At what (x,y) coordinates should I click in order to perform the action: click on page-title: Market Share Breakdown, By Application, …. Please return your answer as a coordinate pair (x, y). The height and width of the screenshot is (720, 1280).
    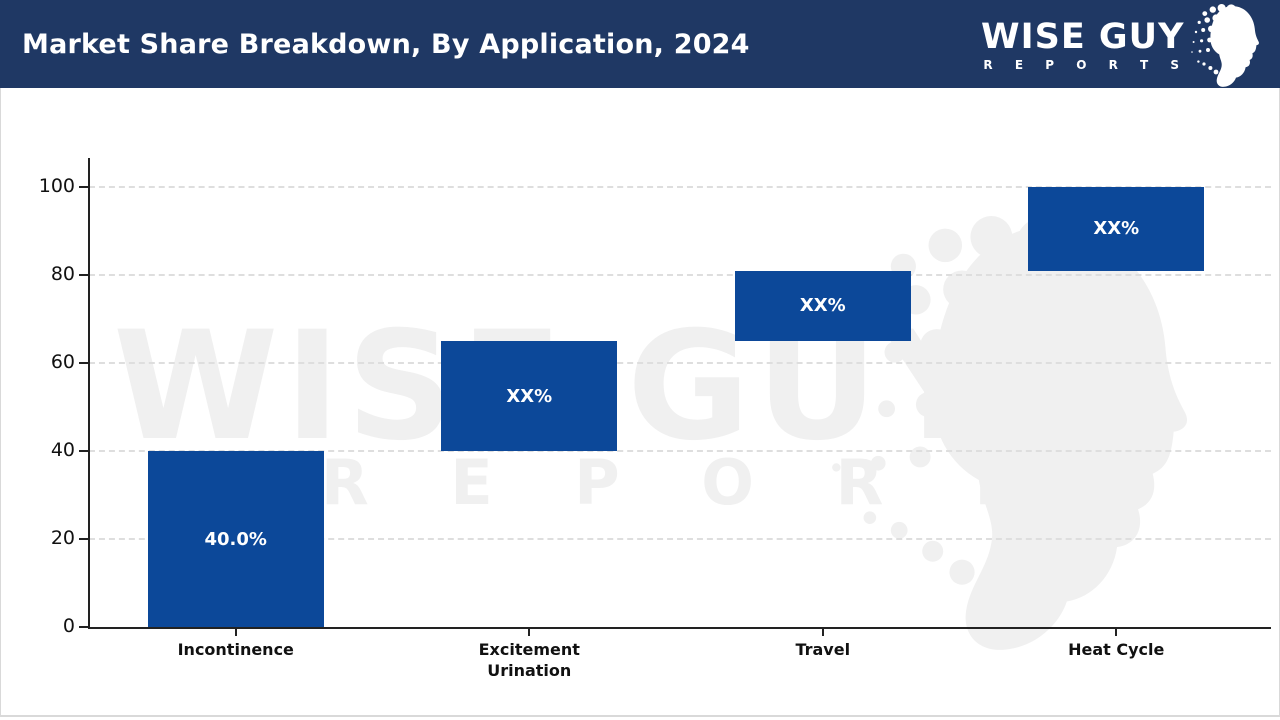
    Looking at the image, I should click on (386, 44).